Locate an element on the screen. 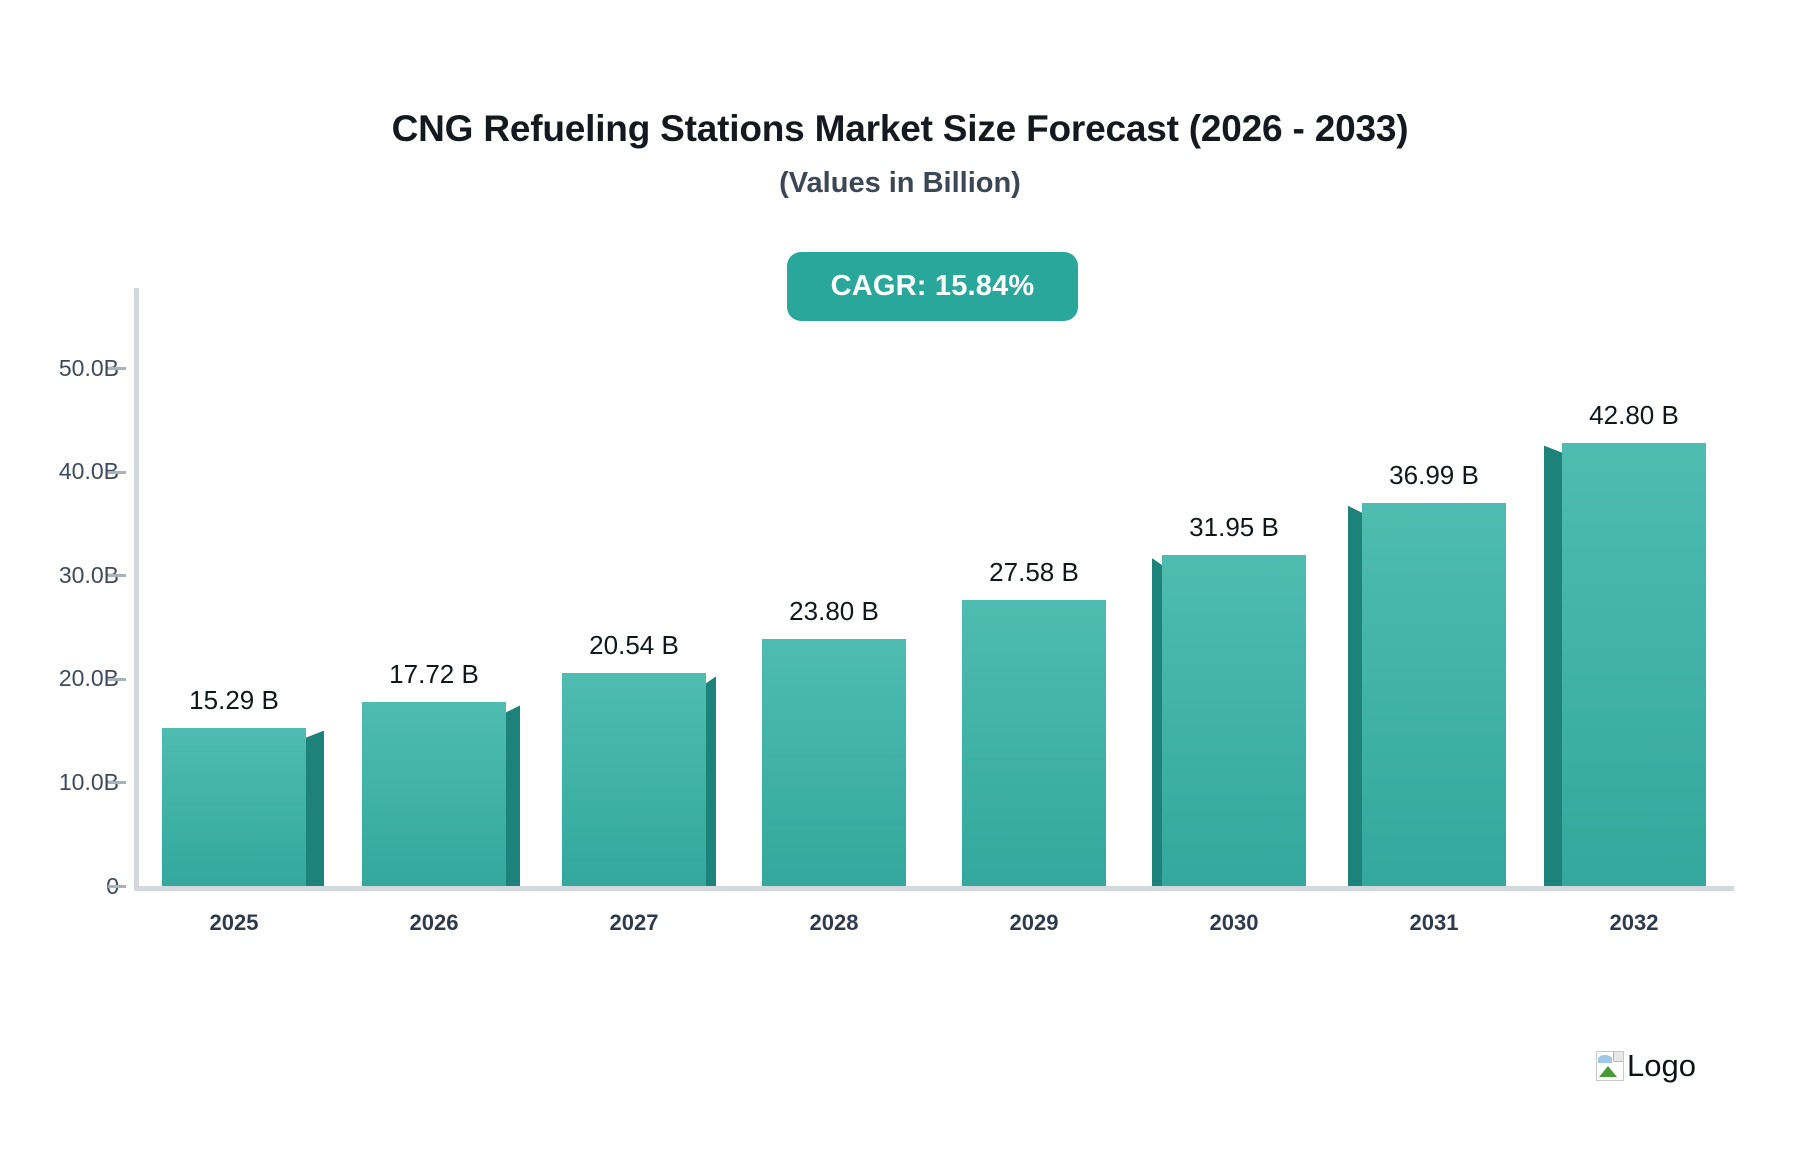  chart-subtitle: (Values in Billion) is located at coordinates (900, 182).